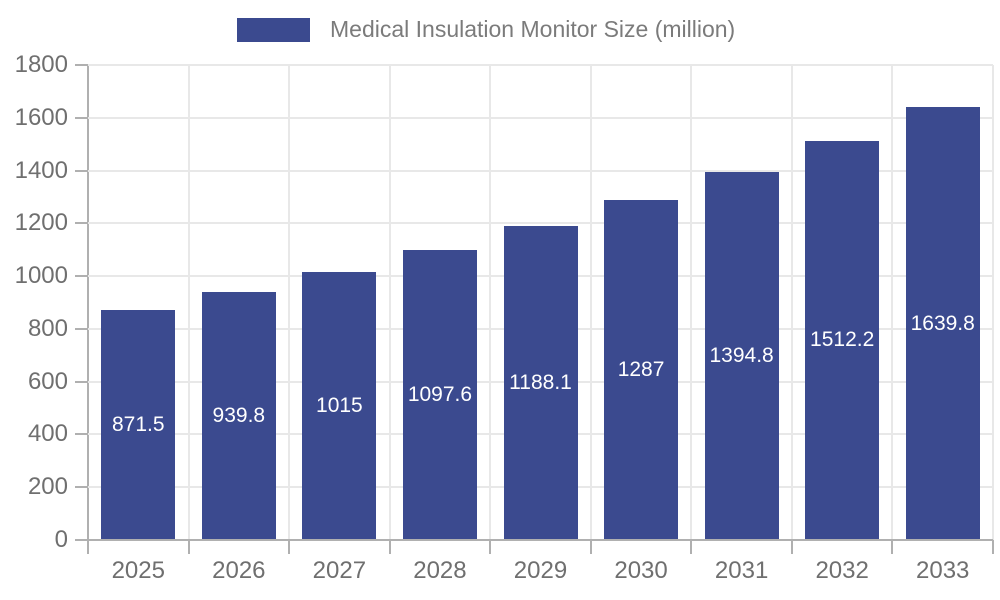 The image size is (1000, 600). I want to click on bar: 1394.8, so click(741, 355).